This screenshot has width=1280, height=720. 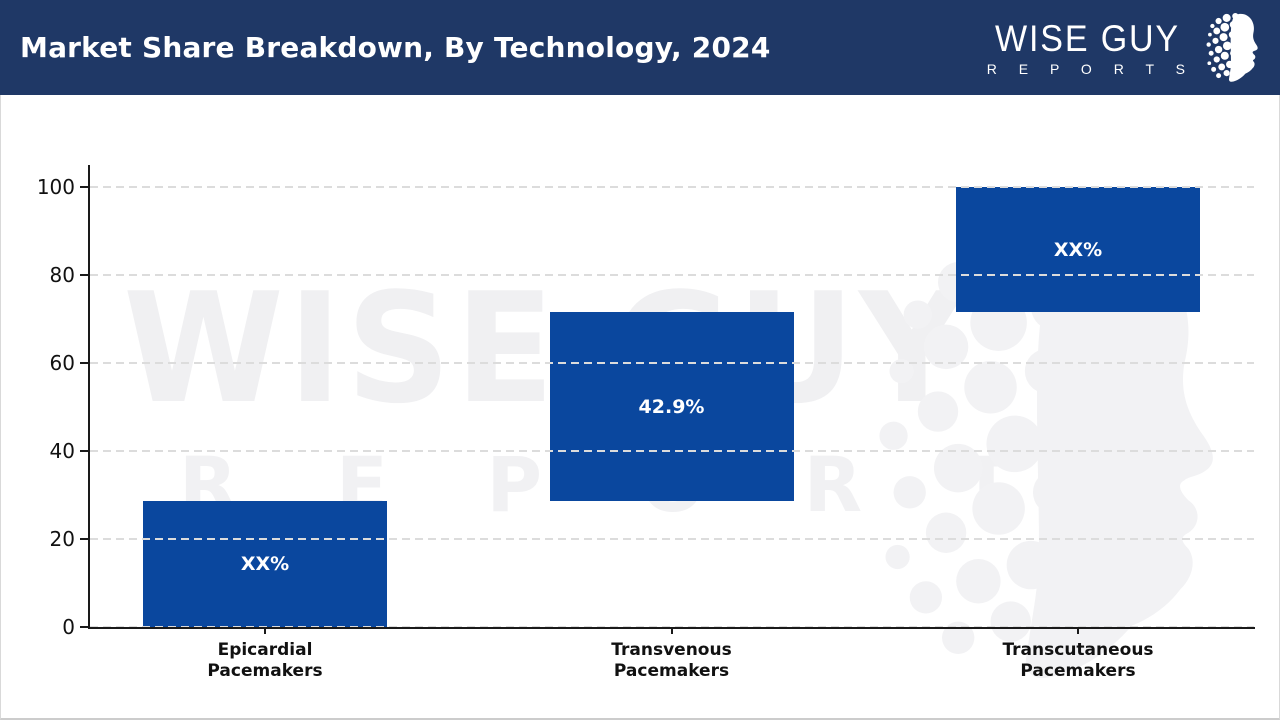 What do you see at coordinates (62, 451) in the screenshot?
I see `y-tick-label: 40` at bounding box center [62, 451].